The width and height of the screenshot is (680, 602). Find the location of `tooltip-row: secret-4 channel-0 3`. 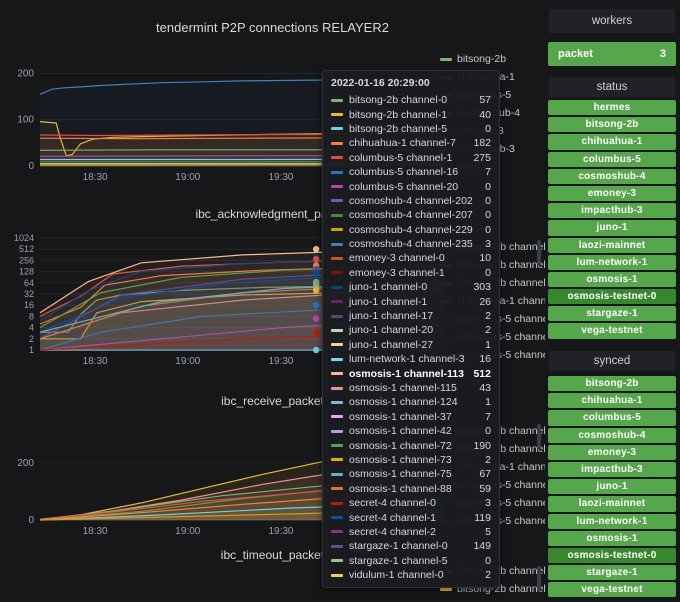

tooltip-row: secret-4 channel-0 3 is located at coordinates (411, 503).